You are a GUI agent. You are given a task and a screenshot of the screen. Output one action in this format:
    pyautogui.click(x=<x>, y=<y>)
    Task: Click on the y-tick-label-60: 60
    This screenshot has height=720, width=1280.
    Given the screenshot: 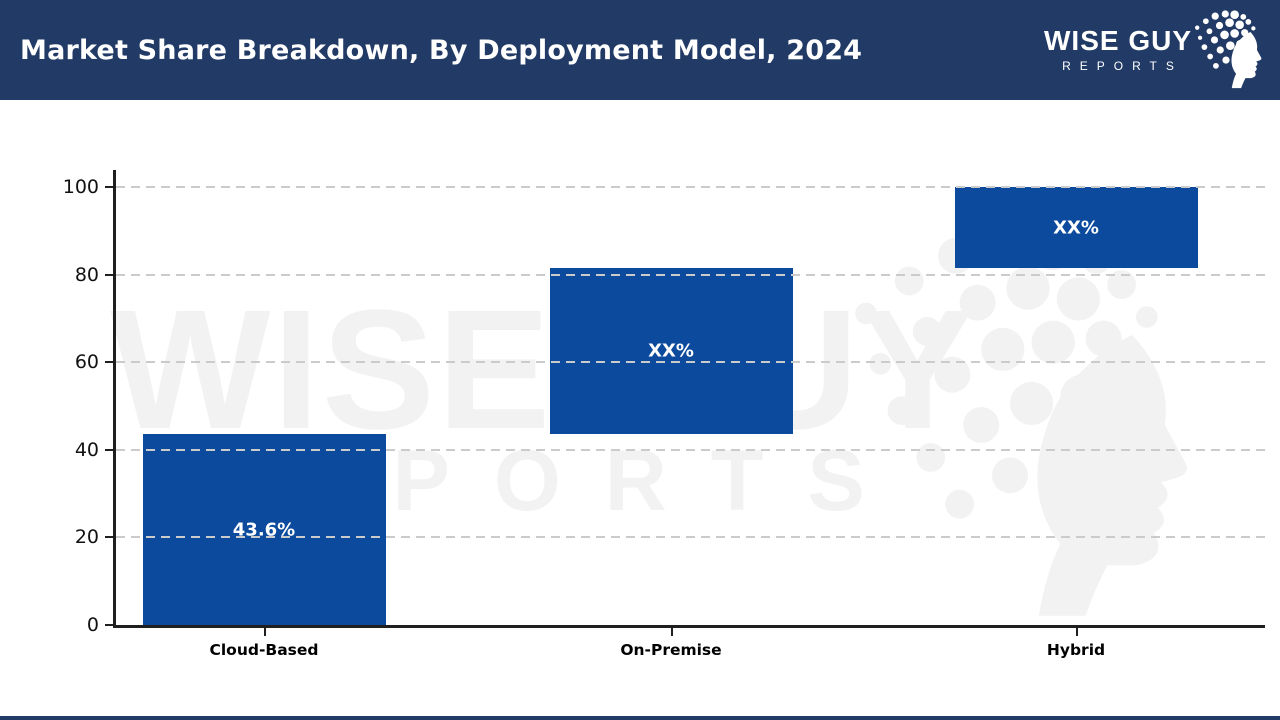 What is the action you would take?
    pyautogui.click(x=86, y=362)
    